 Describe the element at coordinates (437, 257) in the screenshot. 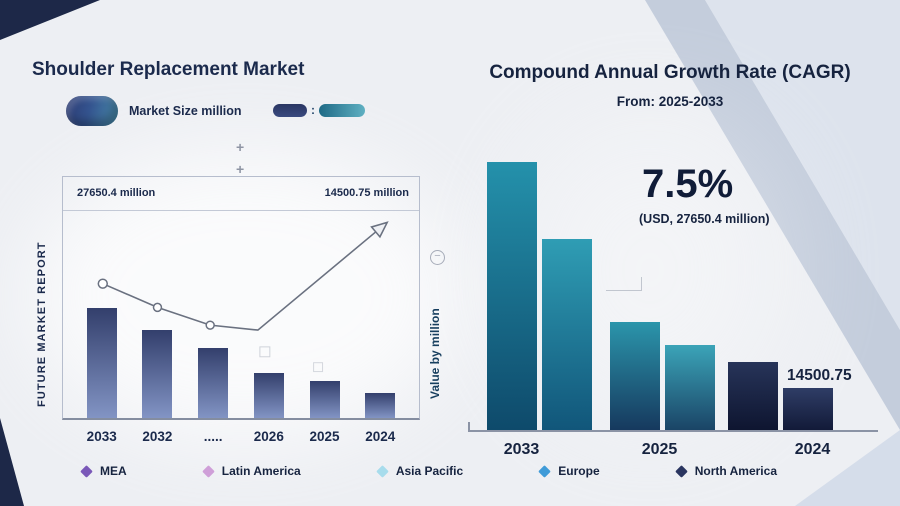

I see `circle-minus-icon: −` at that location.